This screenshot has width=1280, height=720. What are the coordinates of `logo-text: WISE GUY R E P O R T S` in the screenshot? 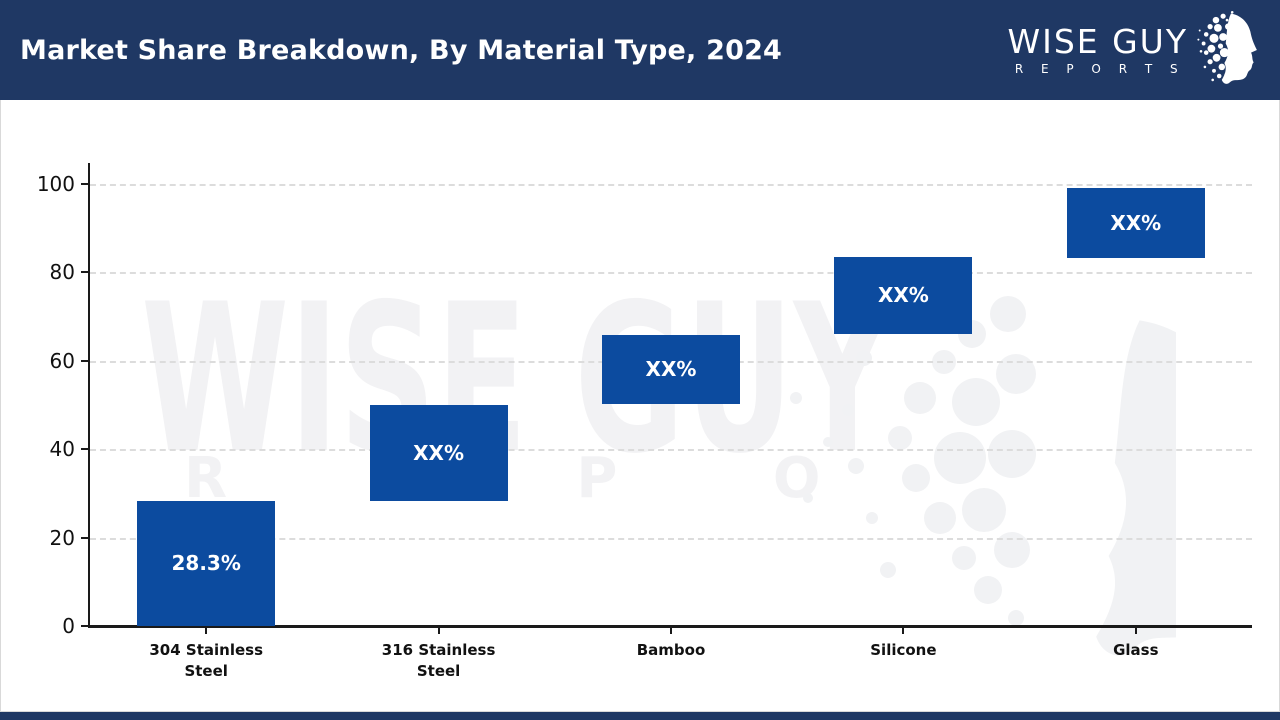 It's located at (1097, 50).